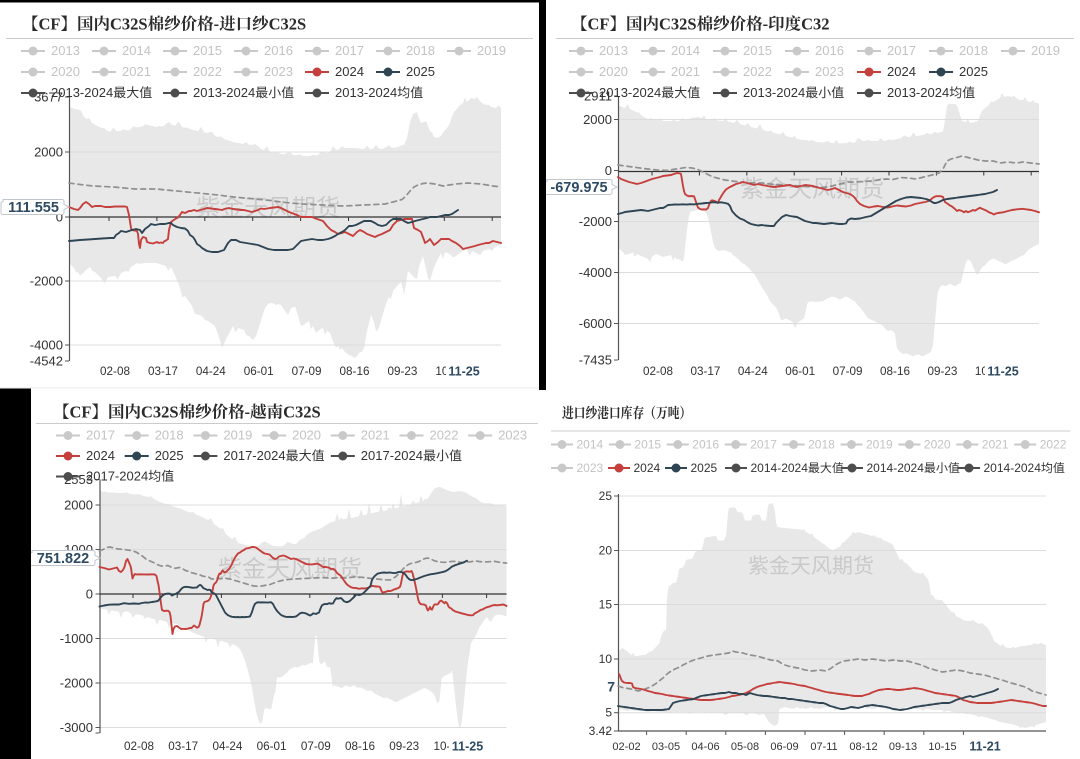  Describe the element at coordinates (745, 747) in the screenshot. I see `svg-text: 05-08` at that location.